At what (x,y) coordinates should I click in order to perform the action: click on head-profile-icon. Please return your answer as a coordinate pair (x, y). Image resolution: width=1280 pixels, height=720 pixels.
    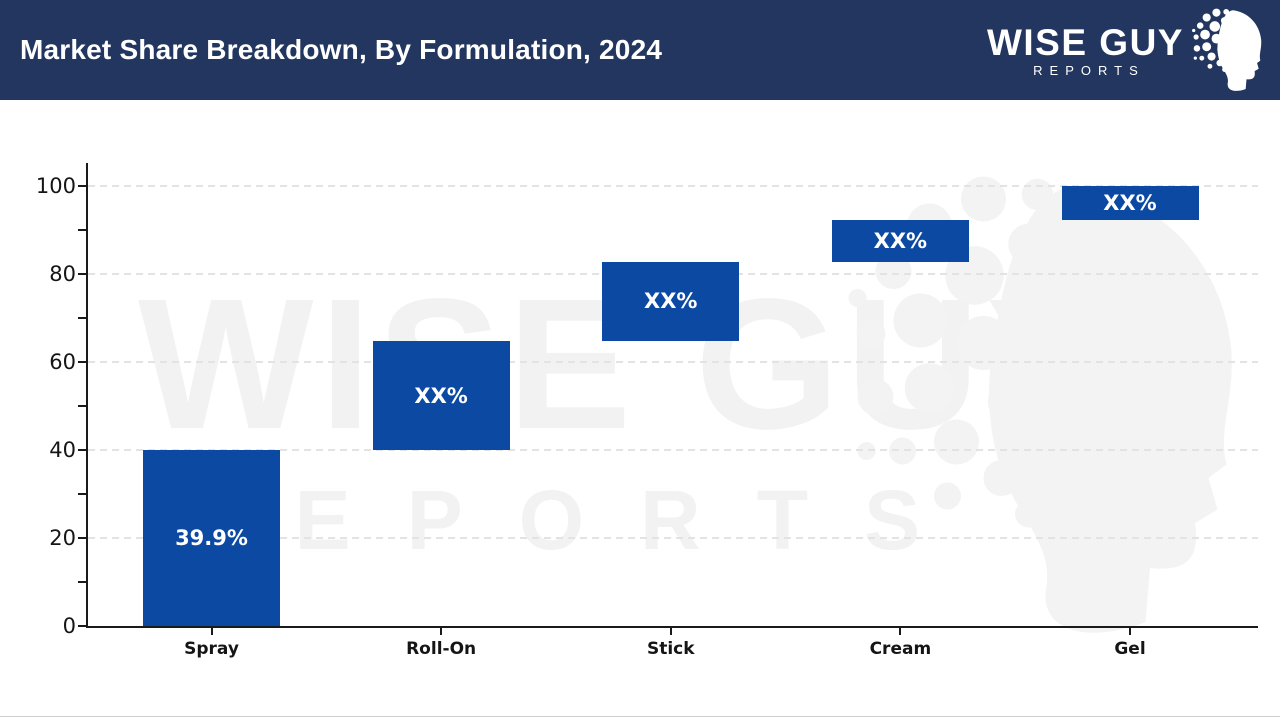
    Looking at the image, I should click on (1227, 50).